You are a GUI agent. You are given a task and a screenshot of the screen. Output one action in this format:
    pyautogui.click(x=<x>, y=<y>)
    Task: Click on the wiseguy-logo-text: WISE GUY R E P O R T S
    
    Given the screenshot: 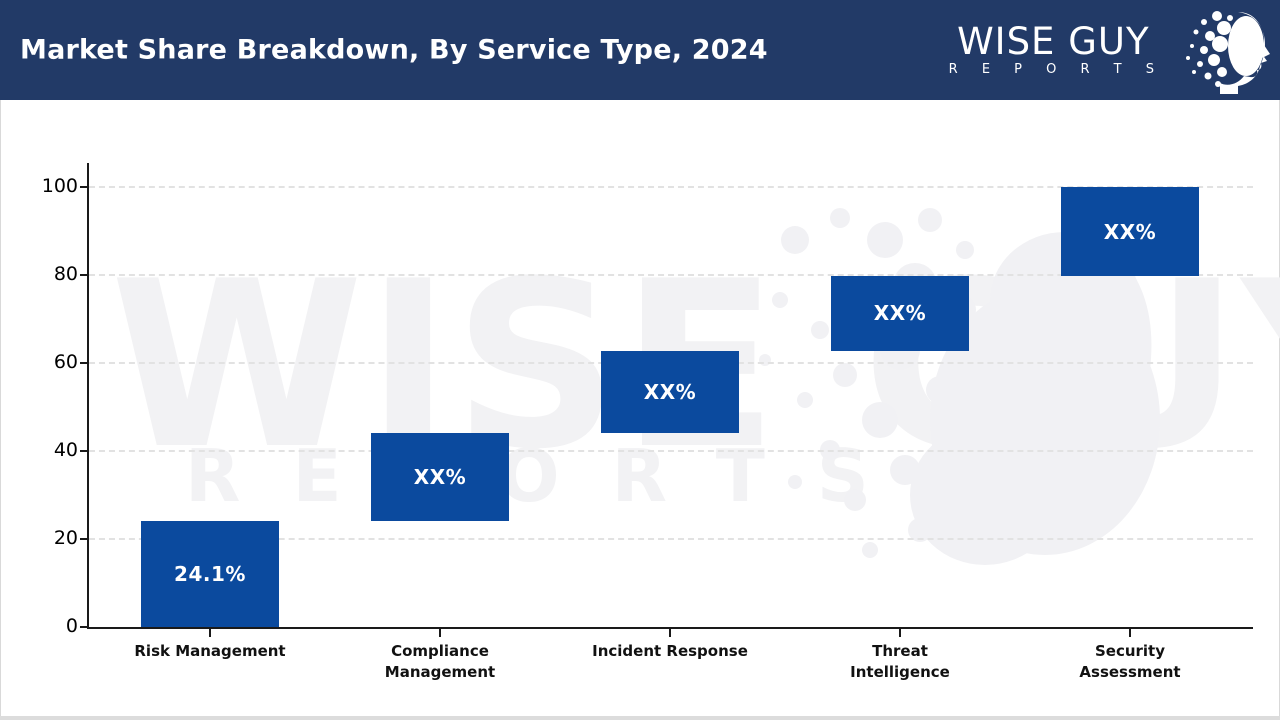 What is the action you would take?
    pyautogui.click(x=1053, y=50)
    